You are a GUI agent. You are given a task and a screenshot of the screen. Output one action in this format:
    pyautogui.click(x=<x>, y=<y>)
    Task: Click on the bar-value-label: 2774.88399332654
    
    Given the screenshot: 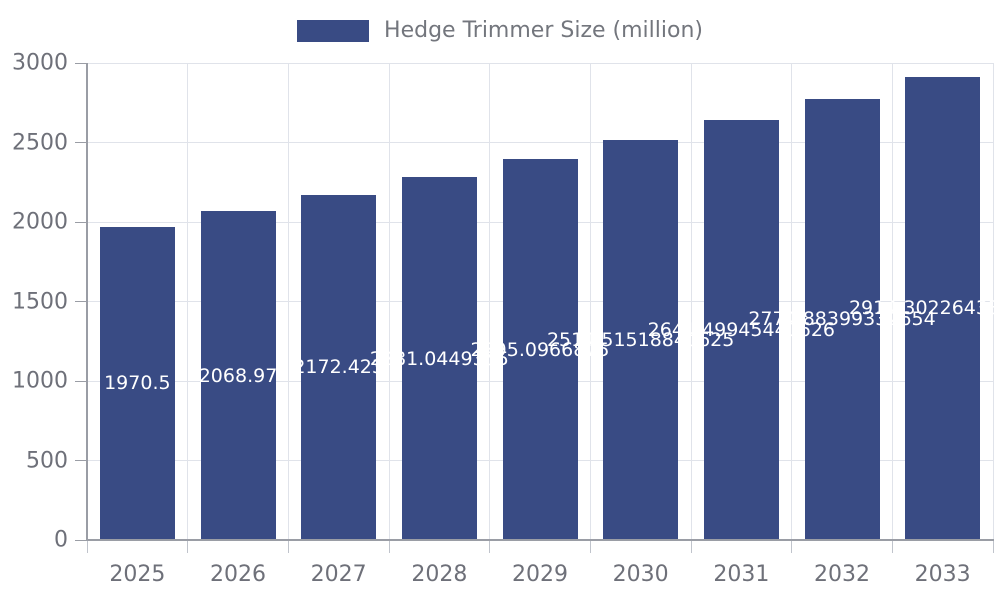 What is the action you would take?
    pyautogui.click(x=842, y=319)
    